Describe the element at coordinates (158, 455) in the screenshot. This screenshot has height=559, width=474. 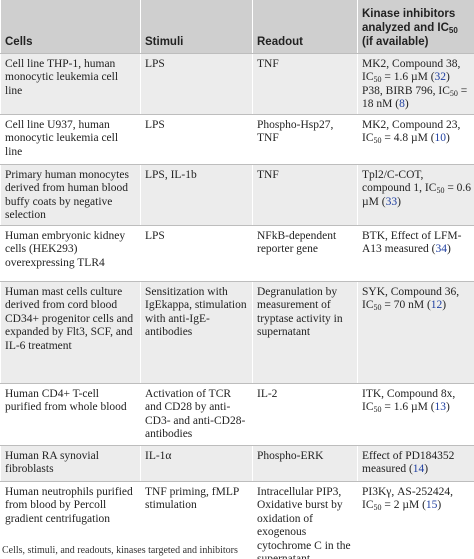
I see `text: IL-1α` at that location.